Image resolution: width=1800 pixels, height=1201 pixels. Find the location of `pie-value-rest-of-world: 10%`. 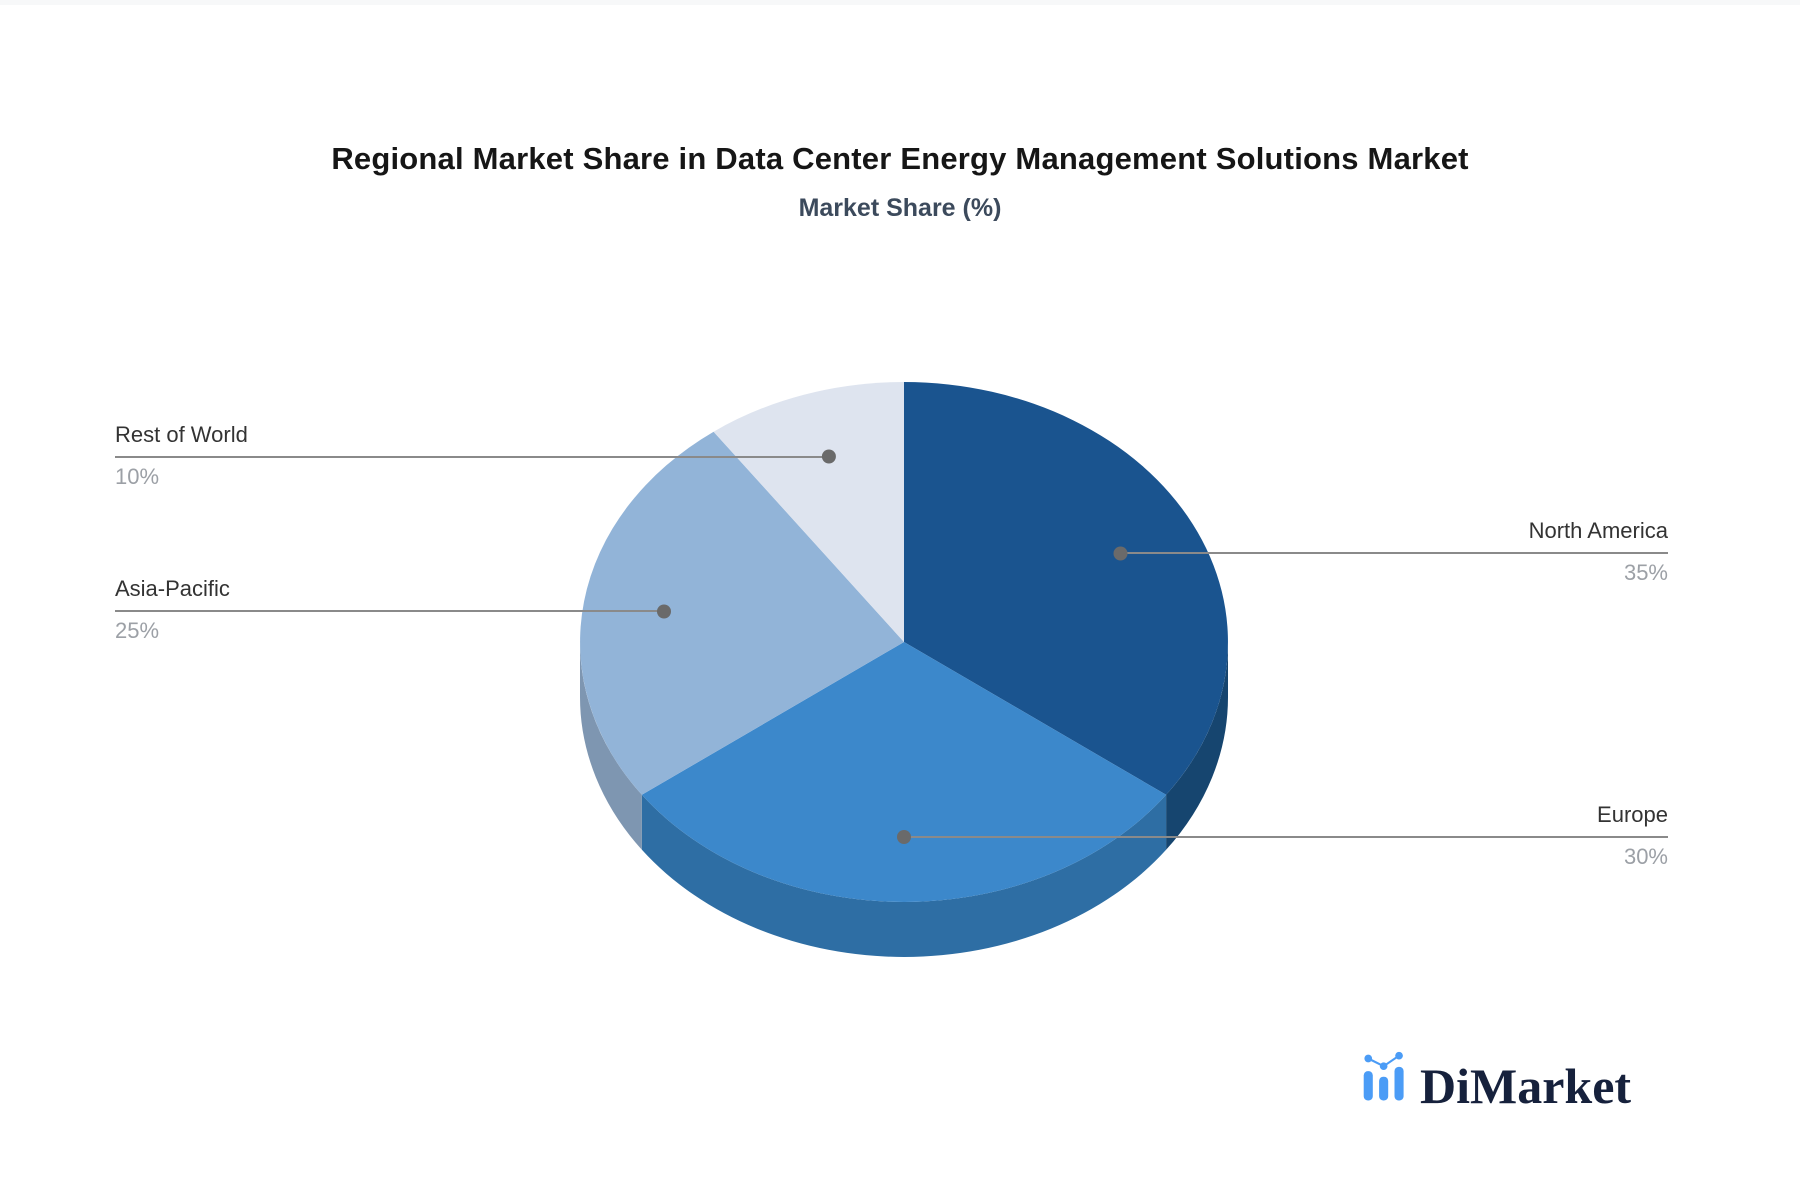

pie-value-rest-of-world: 10% is located at coordinates (137, 476).